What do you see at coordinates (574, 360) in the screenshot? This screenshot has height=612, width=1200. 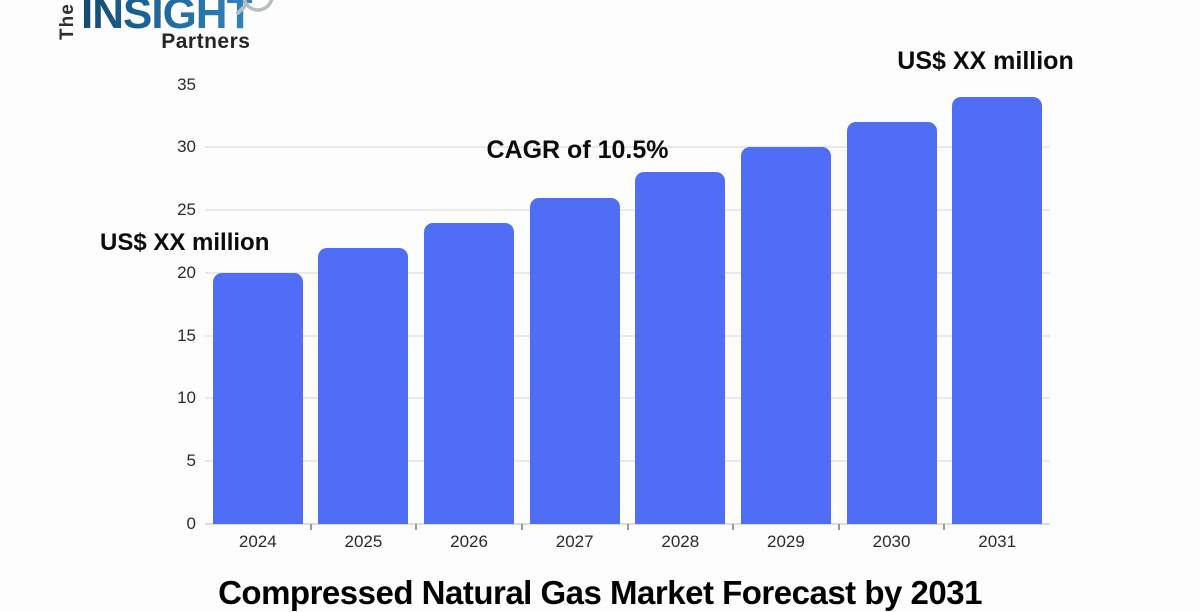 I see `bar-2027` at bounding box center [574, 360].